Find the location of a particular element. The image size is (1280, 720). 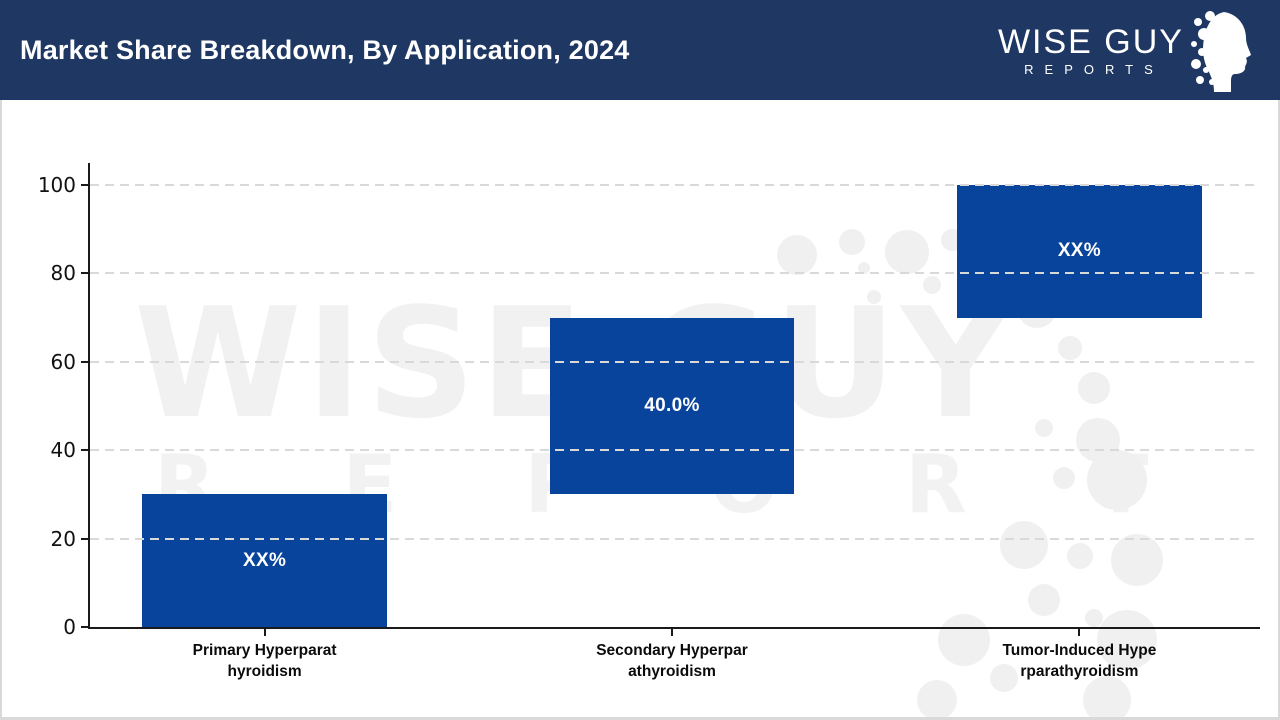

wiseguy-logo: WISE GUY REPORTS is located at coordinates (1125, 50).